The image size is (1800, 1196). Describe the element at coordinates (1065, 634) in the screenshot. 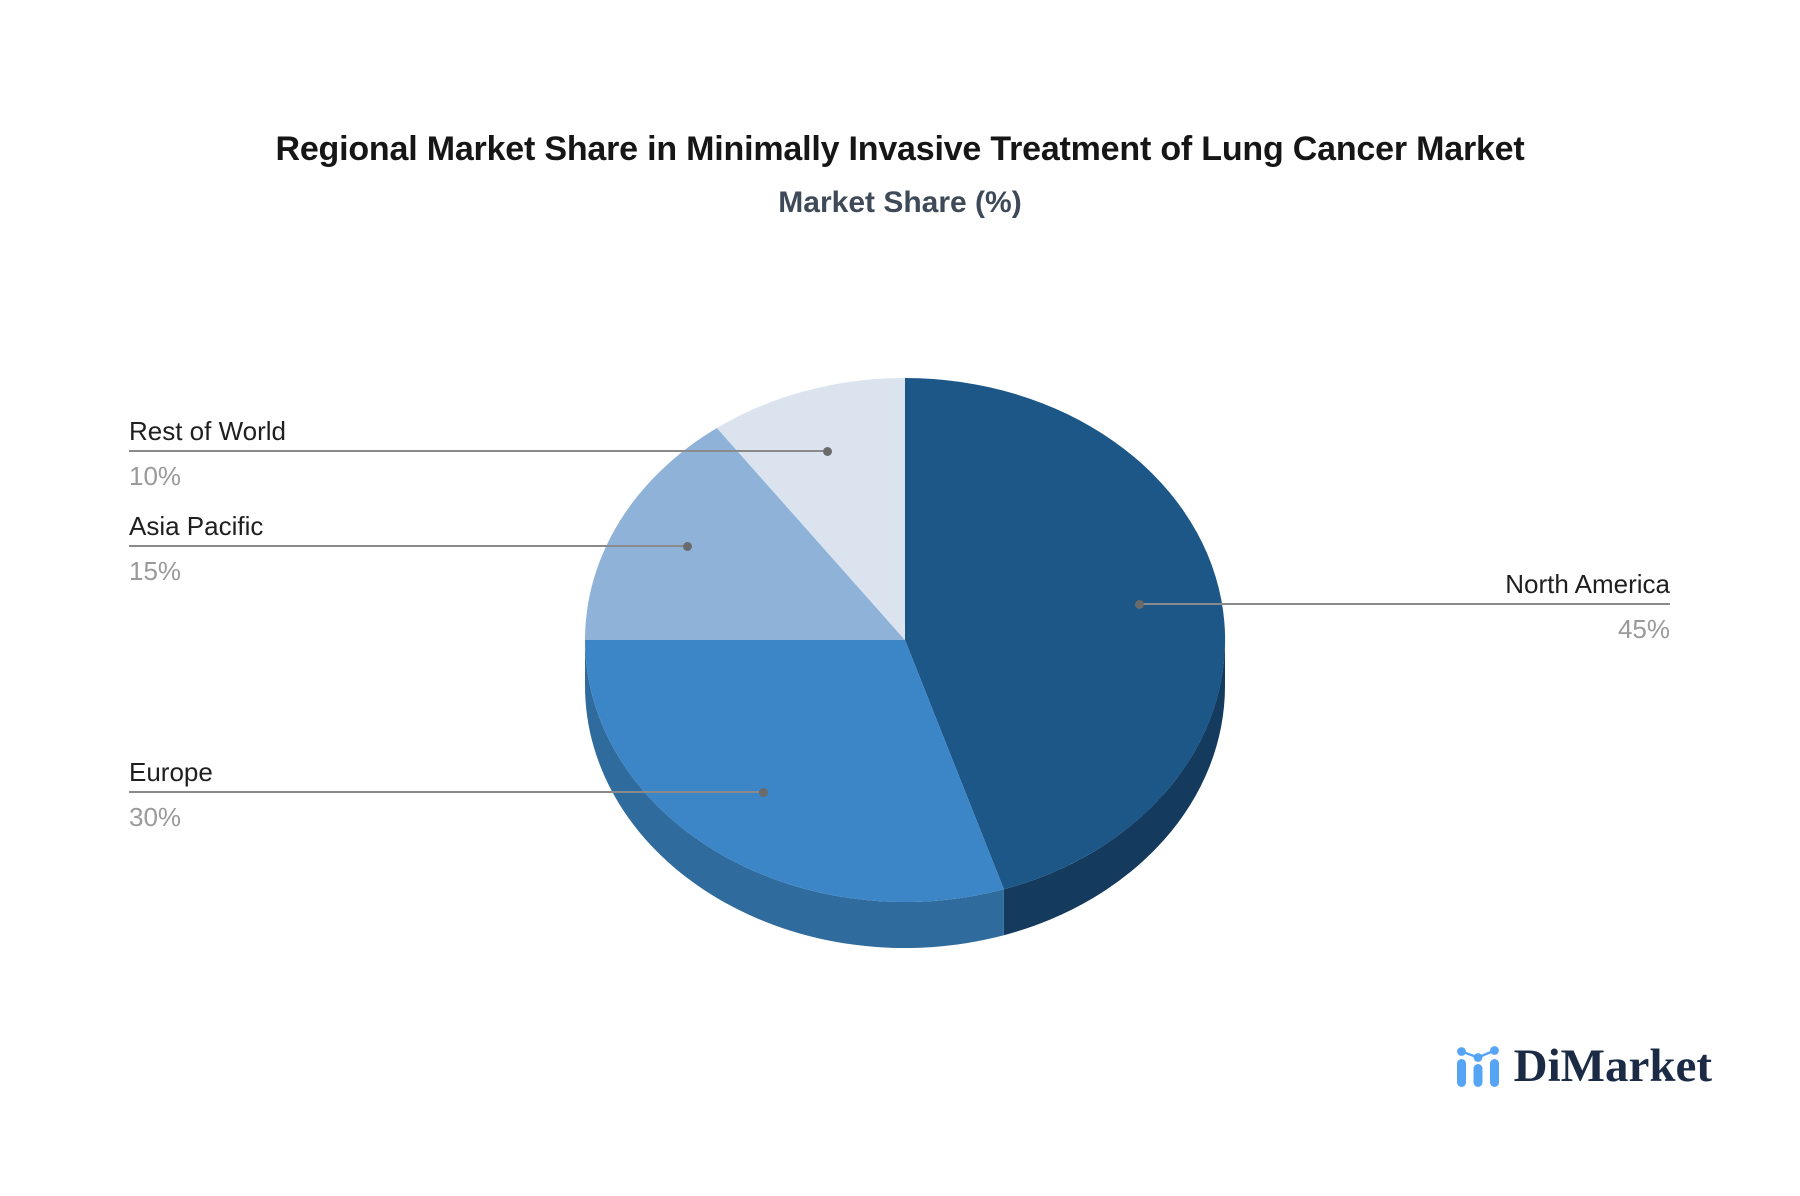

I see `pie-slice-north-america` at that location.